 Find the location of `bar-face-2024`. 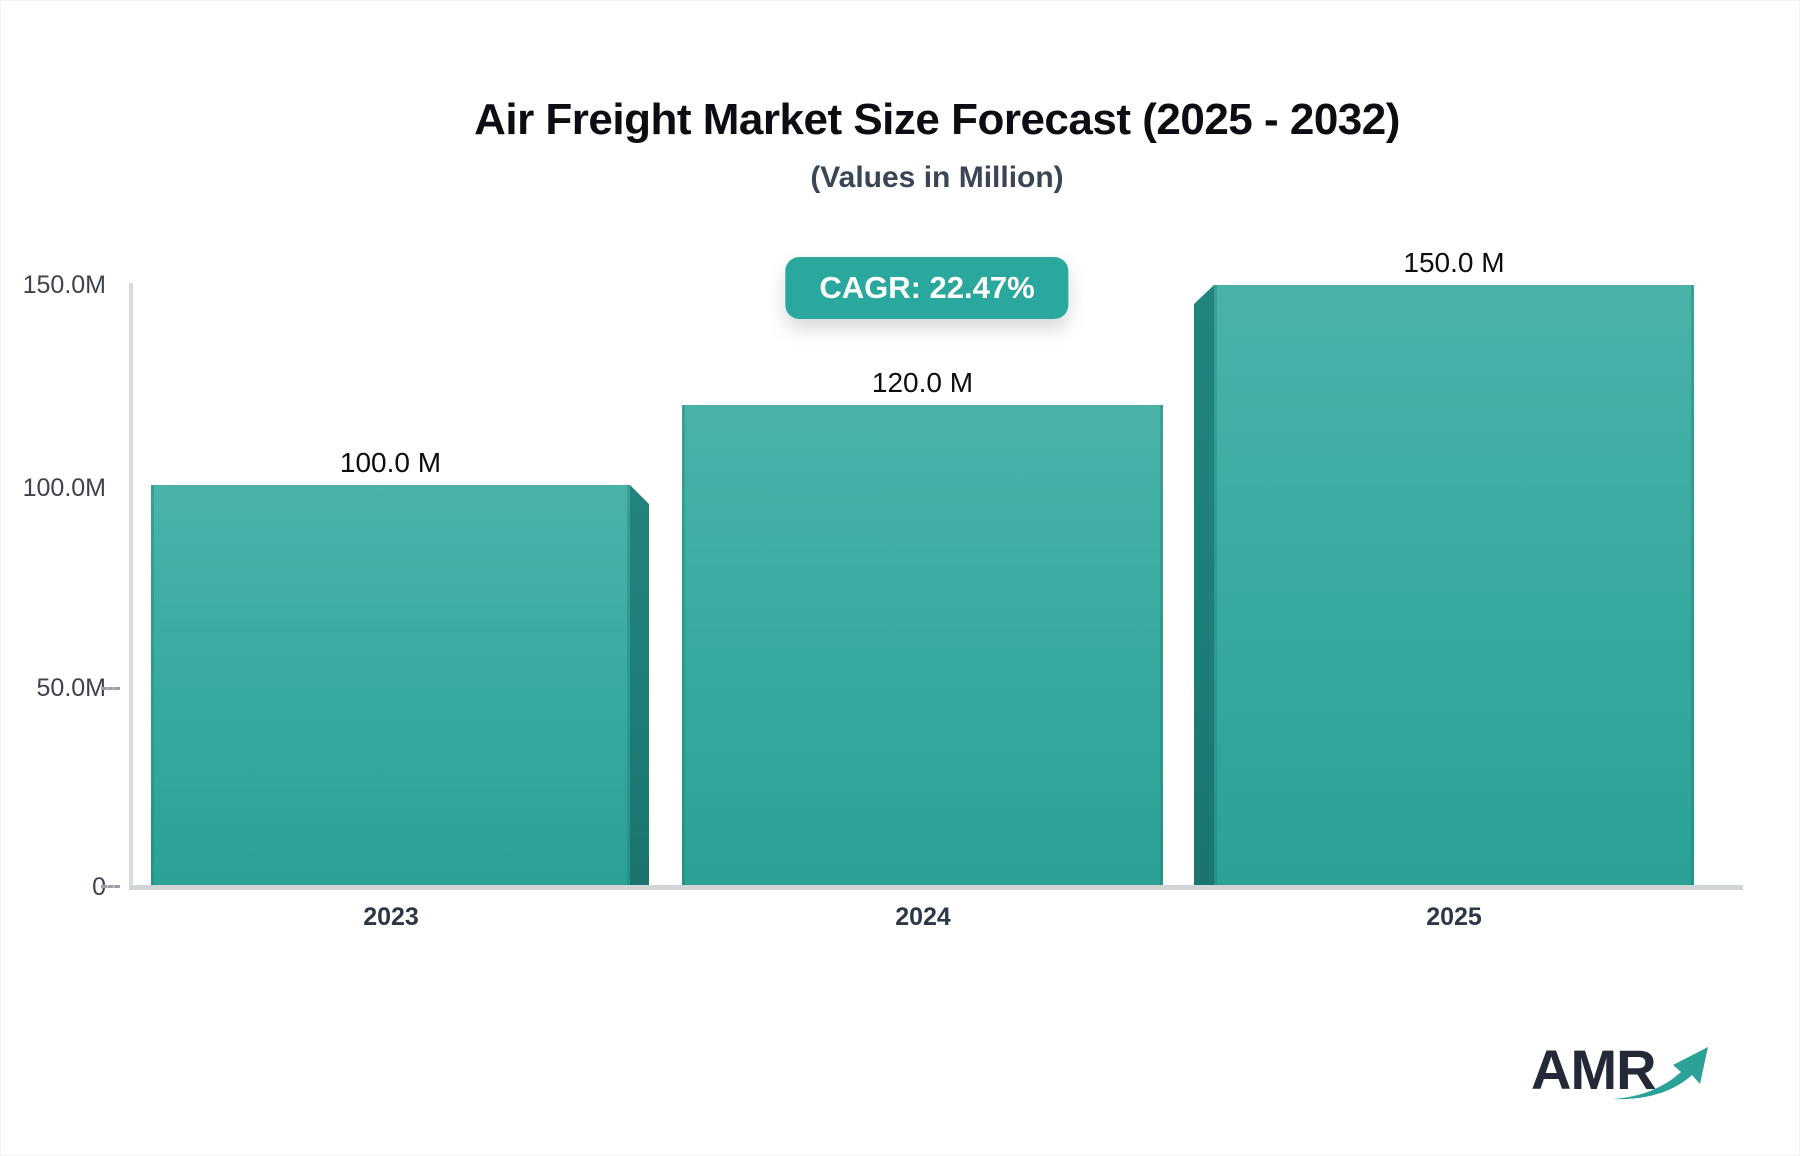

bar-face-2024 is located at coordinates (922, 645).